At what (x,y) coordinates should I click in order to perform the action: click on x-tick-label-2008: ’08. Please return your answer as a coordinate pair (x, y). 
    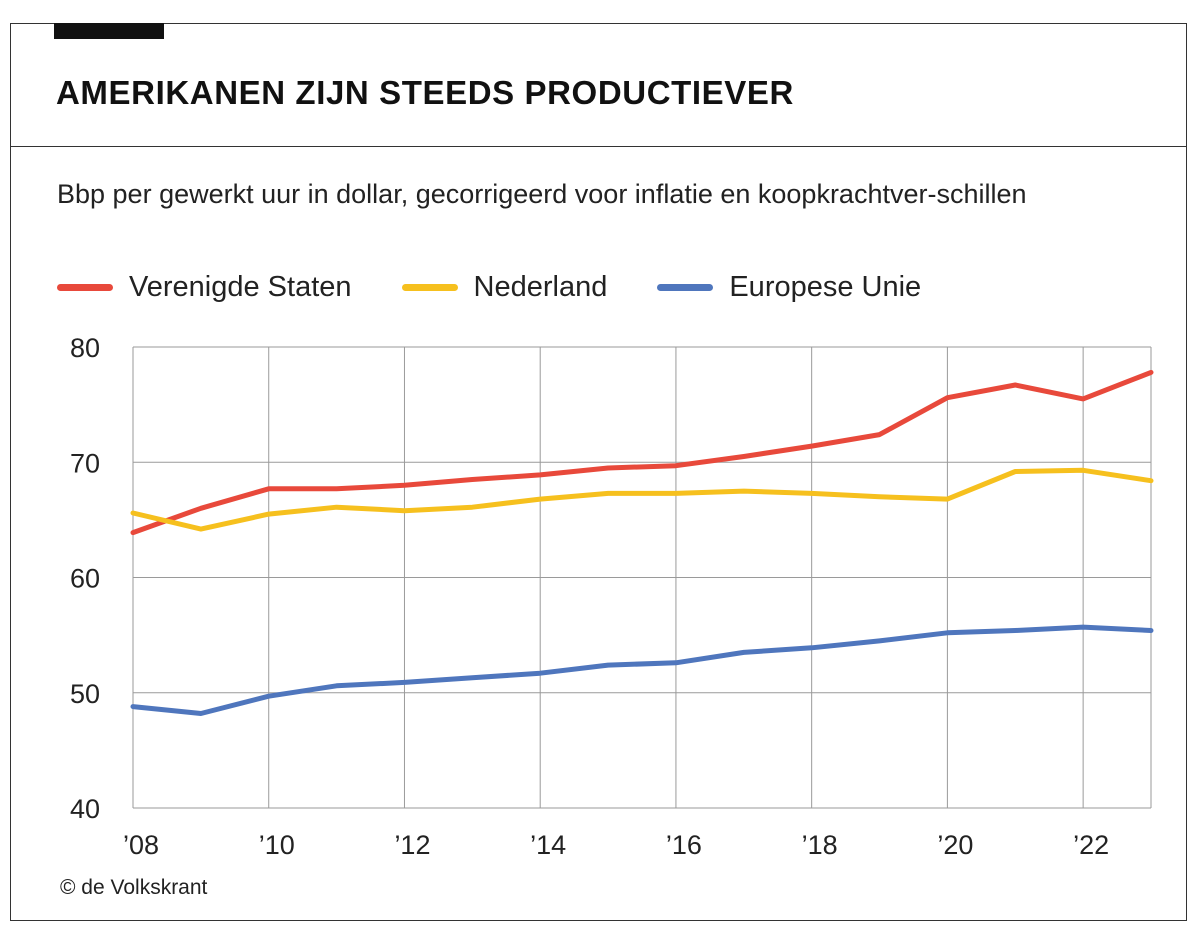
    Looking at the image, I should click on (141, 845).